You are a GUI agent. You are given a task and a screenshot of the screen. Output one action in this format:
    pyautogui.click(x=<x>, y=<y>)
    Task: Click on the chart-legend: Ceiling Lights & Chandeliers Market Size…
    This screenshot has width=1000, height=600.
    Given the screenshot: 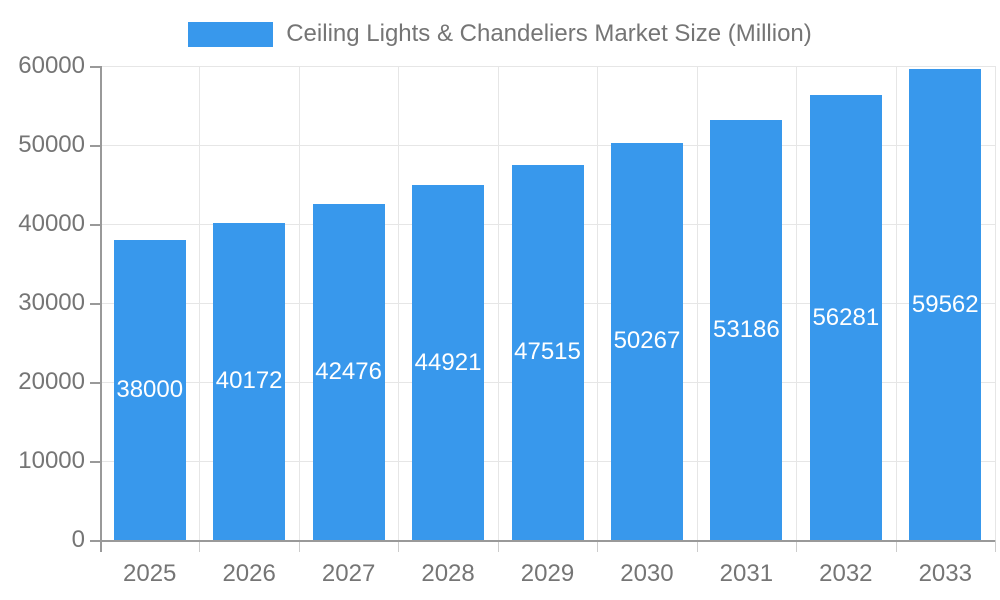 What is the action you would take?
    pyautogui.click(x=500, y=34)
    